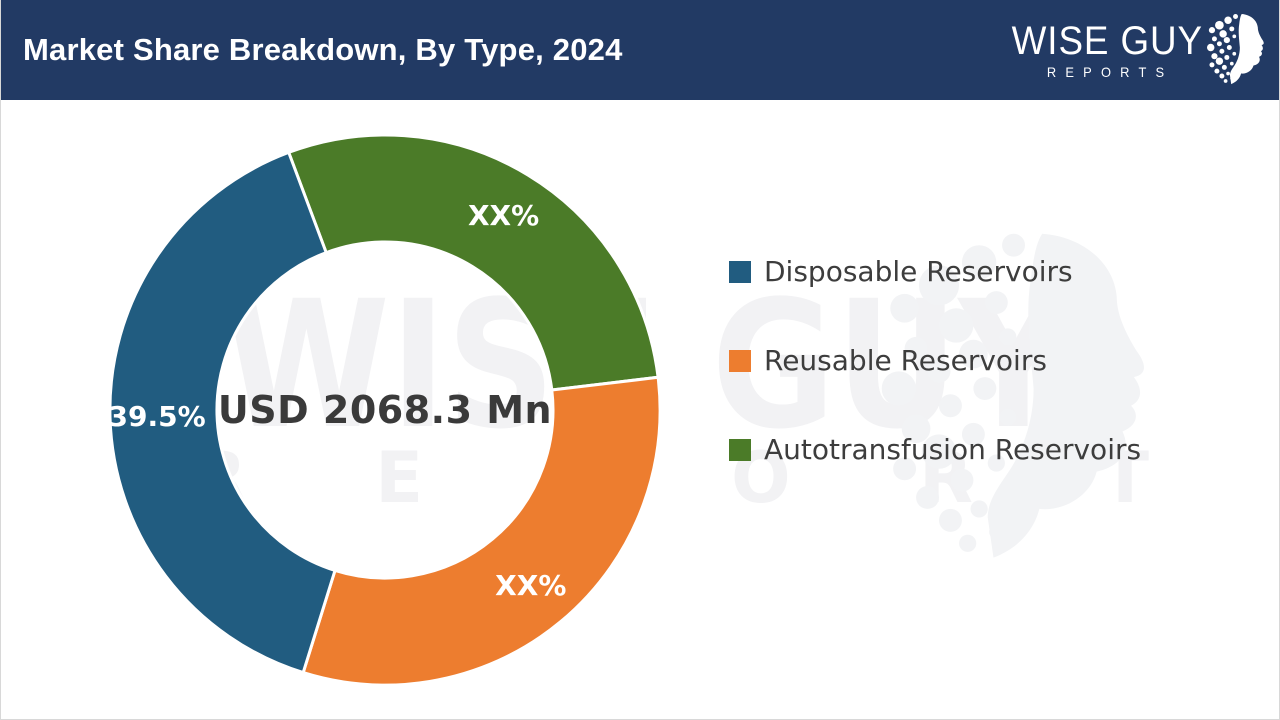 This screenshot has height=720, width=1280. Describe the element at coordinates (157, 416) in the screenshot. I see `slice-label-0: 39.5%` at that location.